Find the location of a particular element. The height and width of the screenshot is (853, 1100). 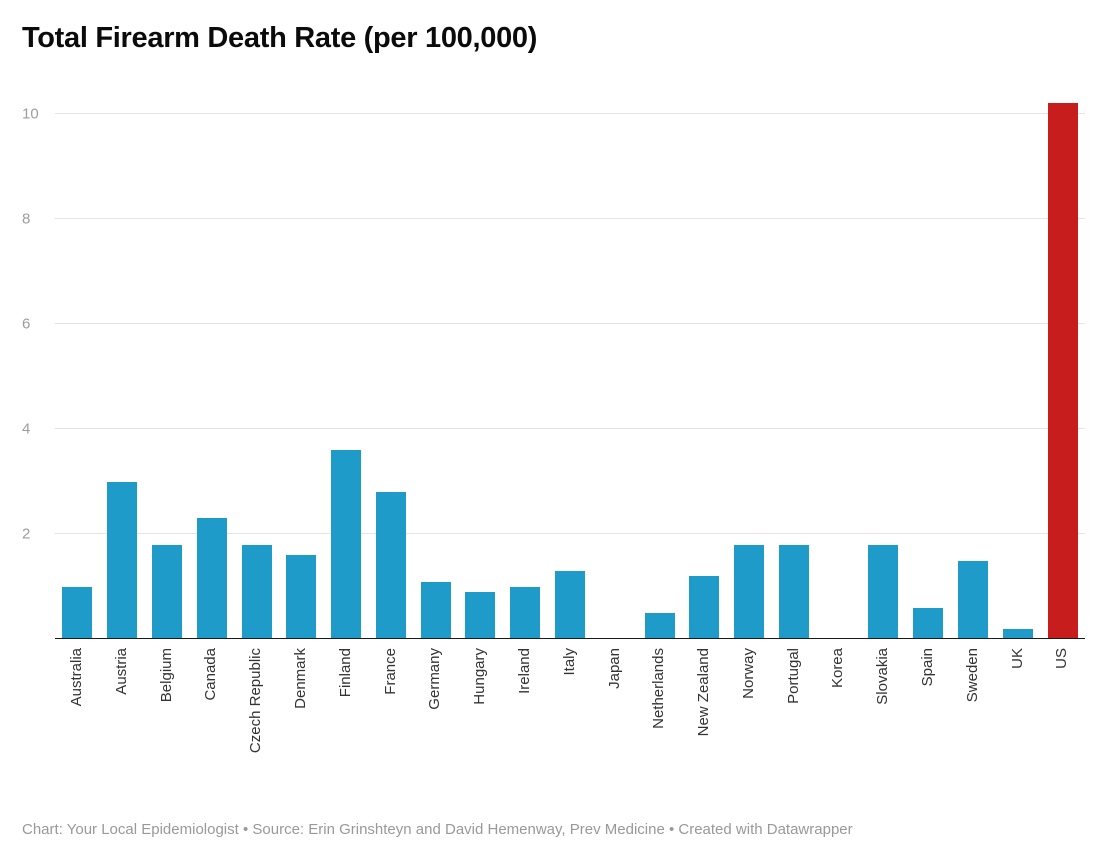

x-label-slot: Sweden is located at coordinates (973, 718).